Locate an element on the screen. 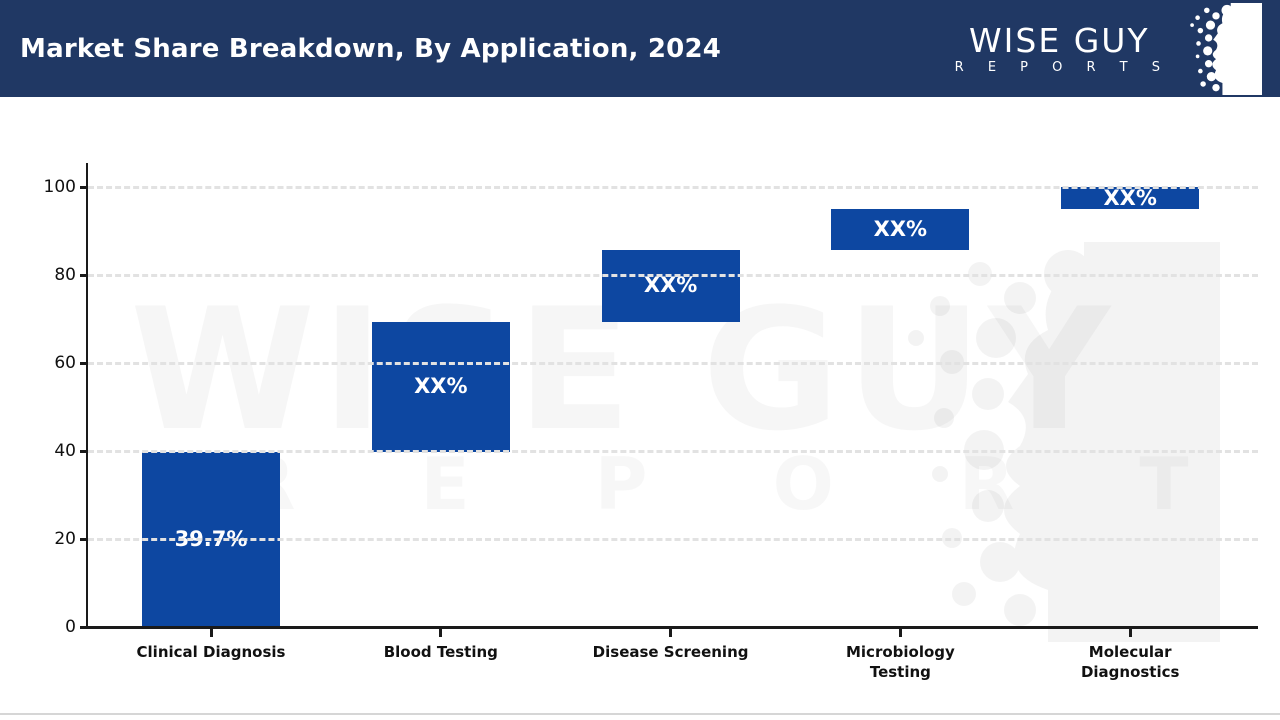 This screenshot has height=720, width=1280. bar-microbiology-testing: XX% is located at coordinates (900, 229).